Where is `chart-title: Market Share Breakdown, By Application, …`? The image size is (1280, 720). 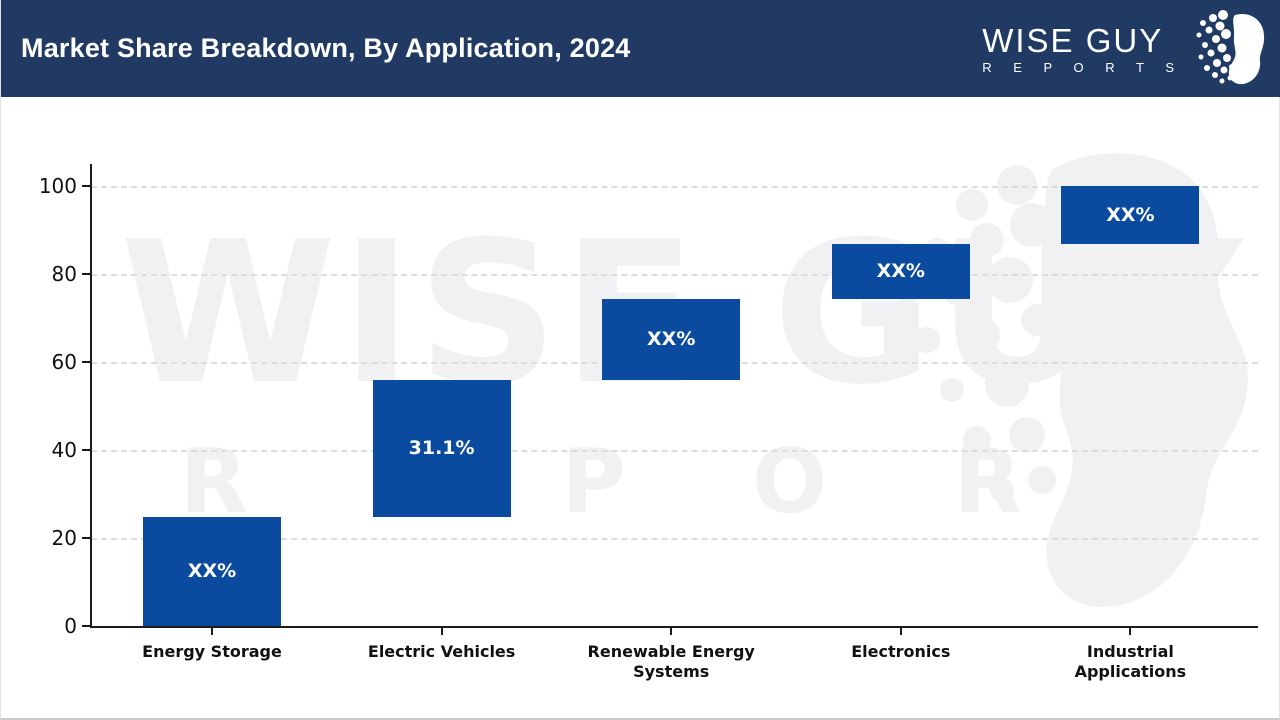 chart-title: Market Share Breakdown, By Application, … is located at coordinates (326, 48).